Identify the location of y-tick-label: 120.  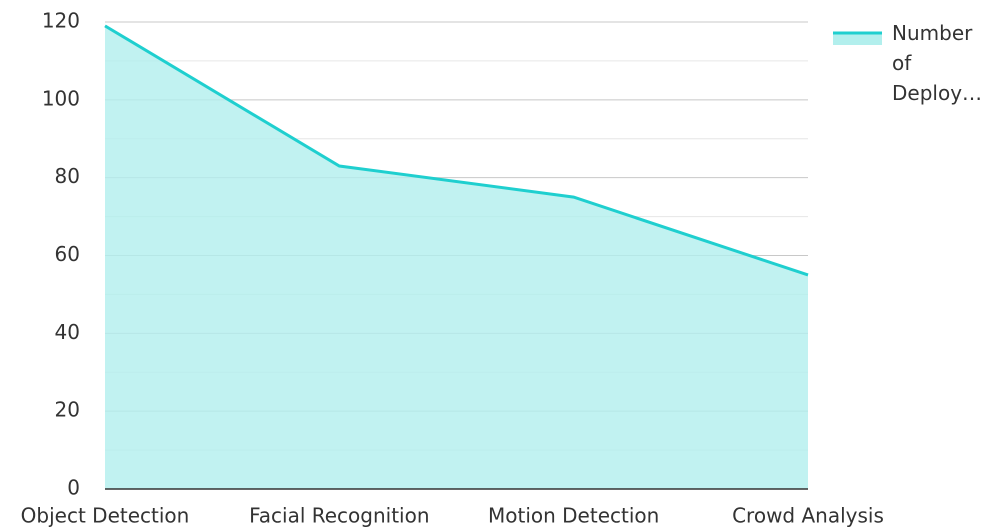
(61, 21).